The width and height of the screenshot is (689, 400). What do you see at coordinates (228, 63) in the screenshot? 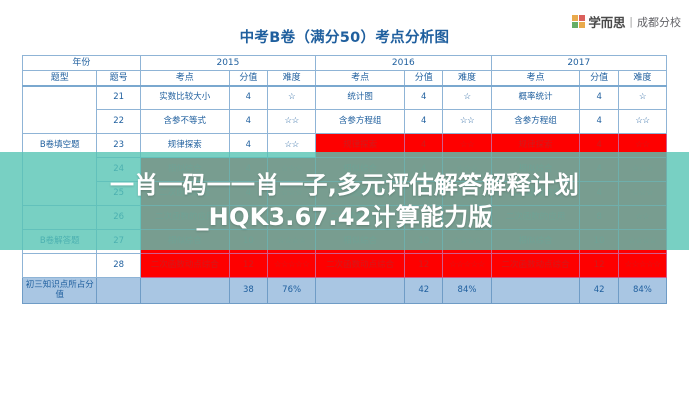
I see `header-year-2015: 2015` at bounding box center [228, 63].